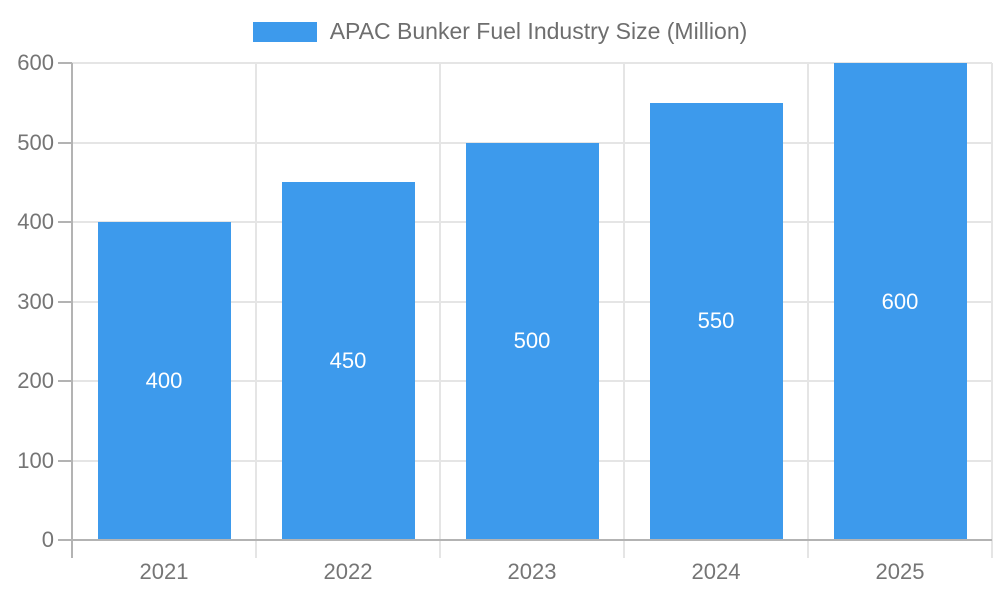  I want to click on x-axis-label-2023: 2023, so click(532, 571).